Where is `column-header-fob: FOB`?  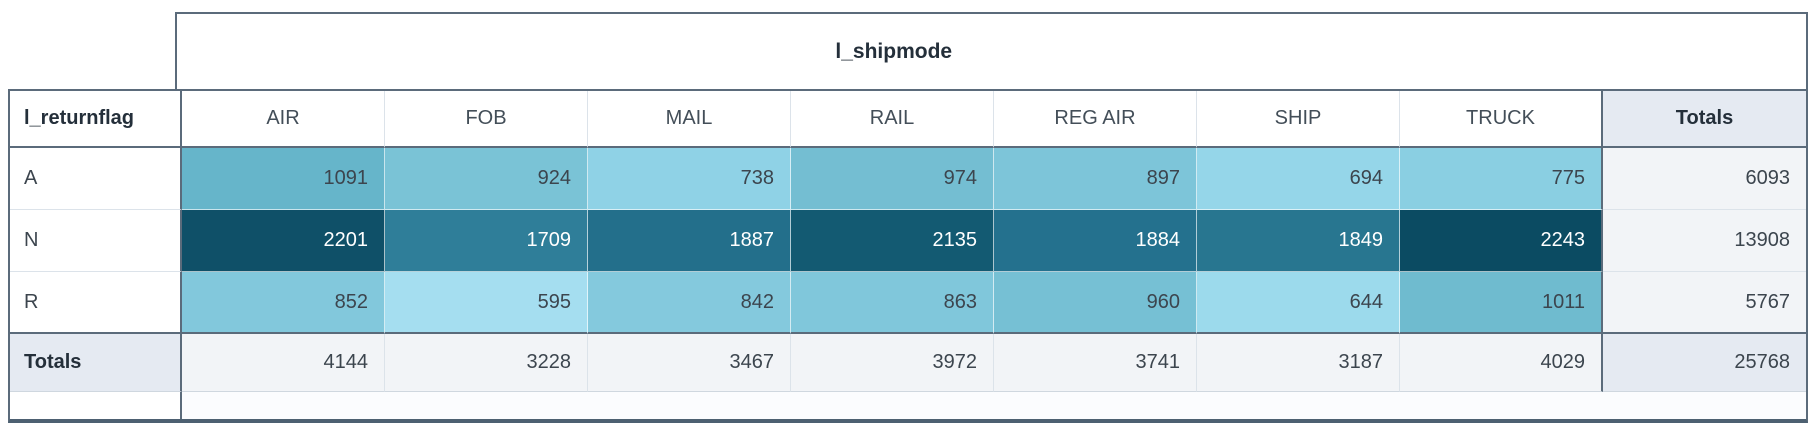
column-header-fob: FOB is located at coordinates (486, 119).